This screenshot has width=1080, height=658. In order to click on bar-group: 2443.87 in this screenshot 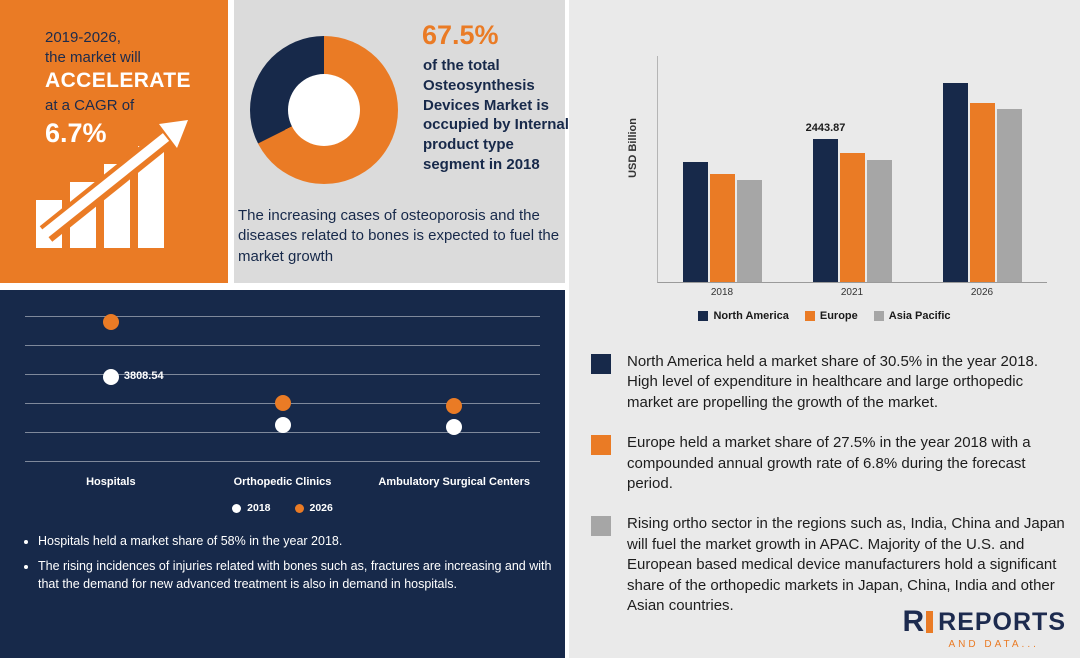, I will do `click(853, 202)`.